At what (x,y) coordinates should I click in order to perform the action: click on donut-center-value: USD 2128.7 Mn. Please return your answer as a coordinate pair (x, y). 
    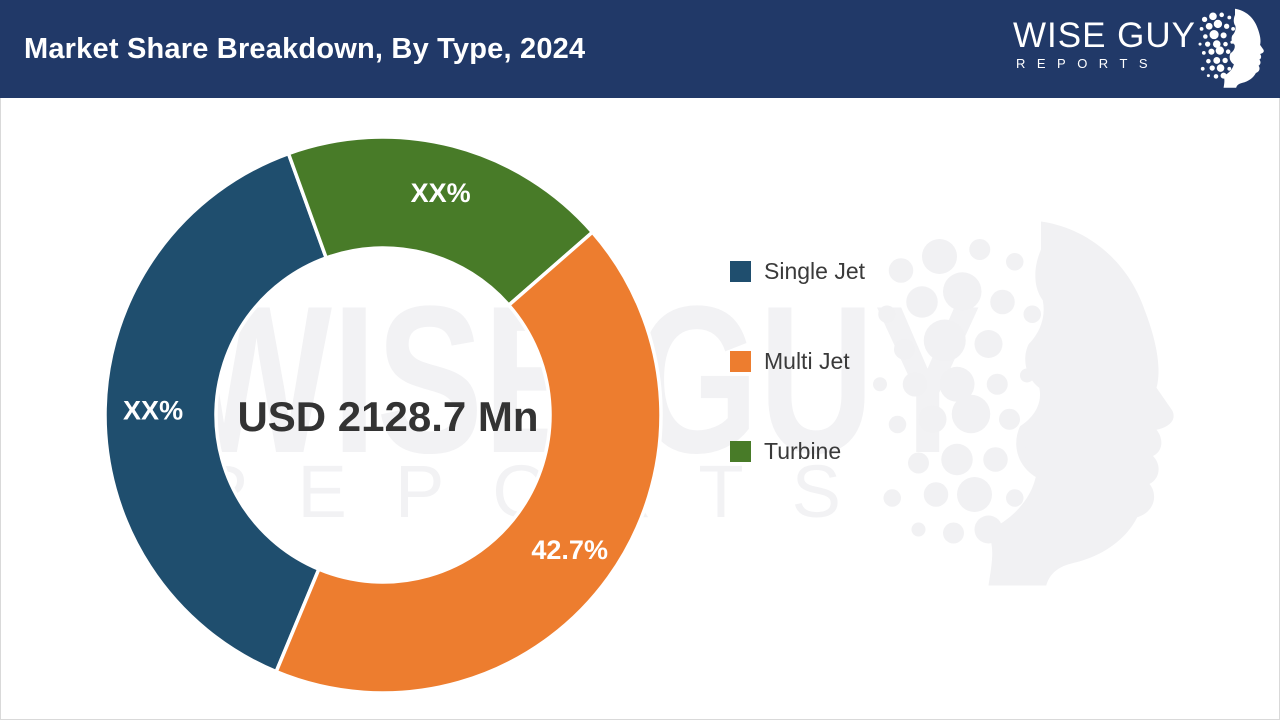
    Looking at the image, I should click on (388, 416).